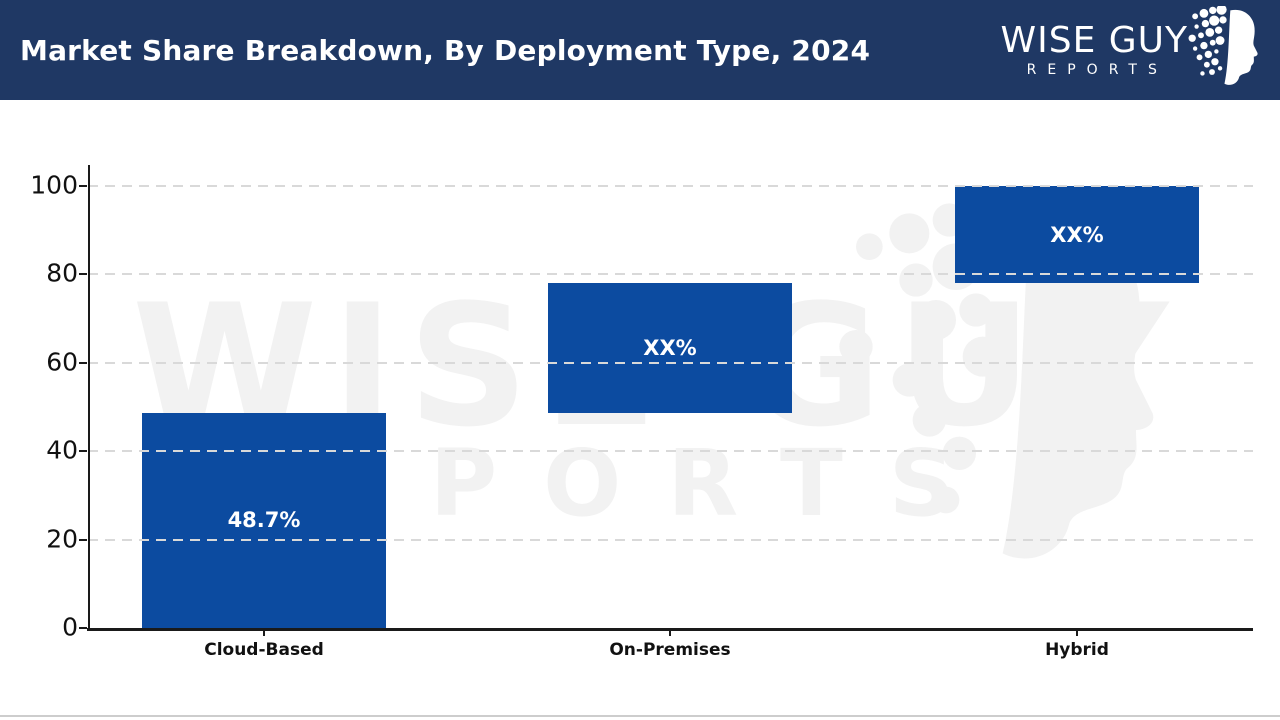 This screenshot has width=1280, height=720. Describe the element at coordinates (1223, 45) in the screenshot. I see `dotted-face-icon` at that location.